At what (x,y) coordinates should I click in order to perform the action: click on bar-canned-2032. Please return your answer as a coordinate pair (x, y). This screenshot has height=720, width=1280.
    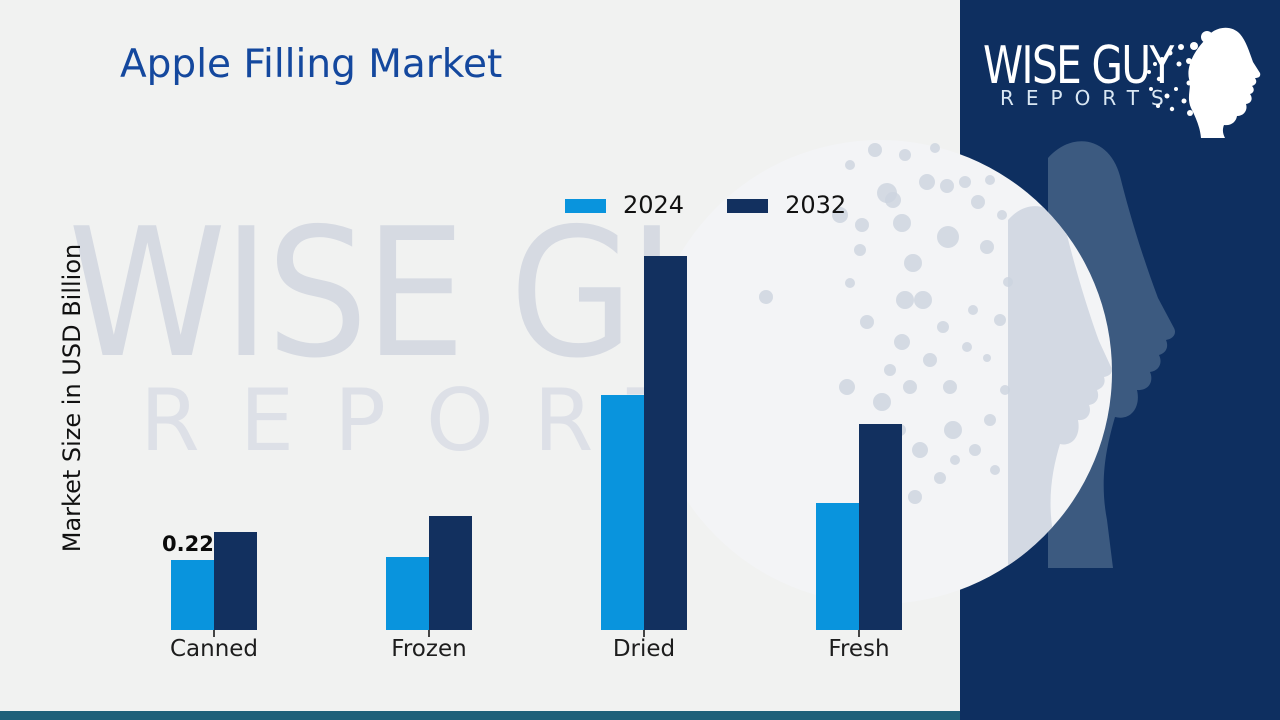
    Looking at the image, I should click on (235, 581).